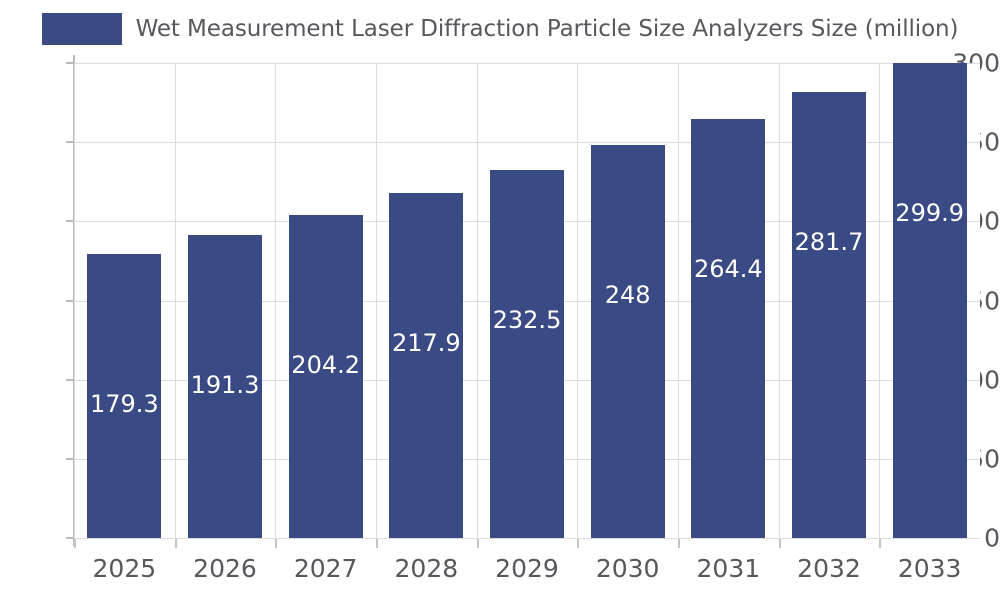 The image size is (1000, 600). Describe the element at coordinates (930, 213) in the screenshot. I see `bar-value-label: 299.9` at that location.